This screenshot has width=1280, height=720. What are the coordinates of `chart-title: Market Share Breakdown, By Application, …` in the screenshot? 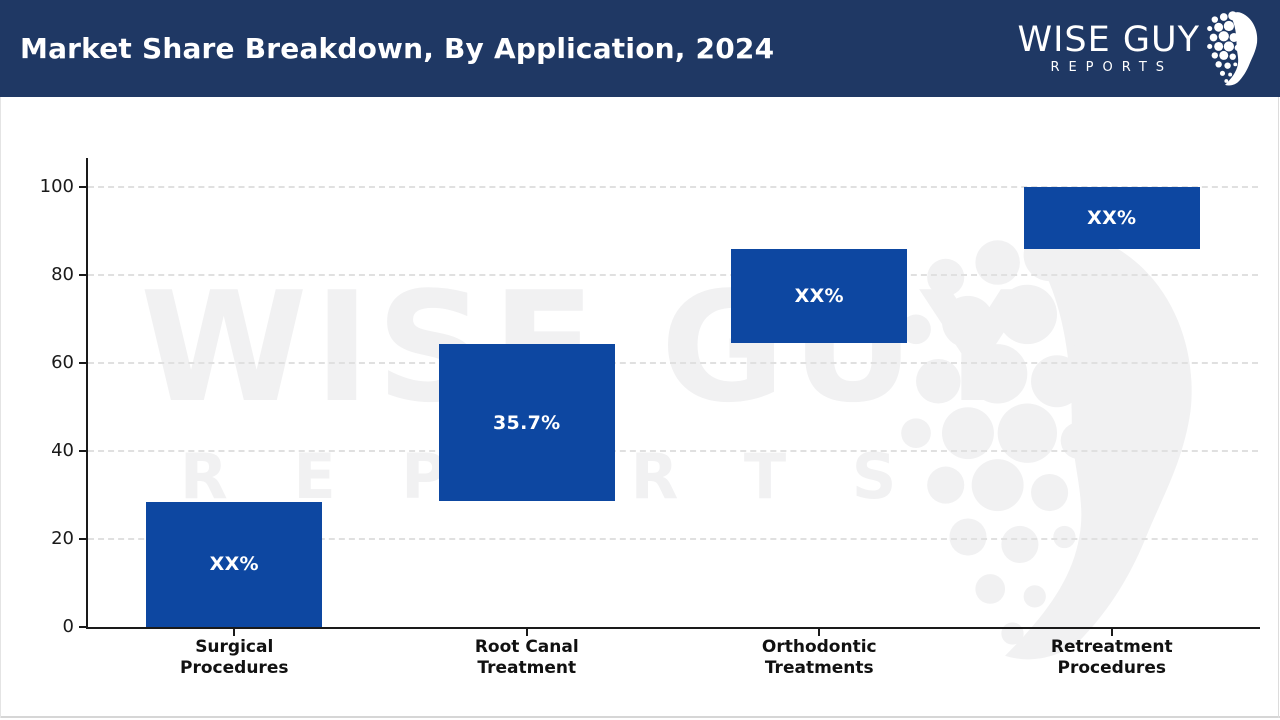 It's located at (397, 48).